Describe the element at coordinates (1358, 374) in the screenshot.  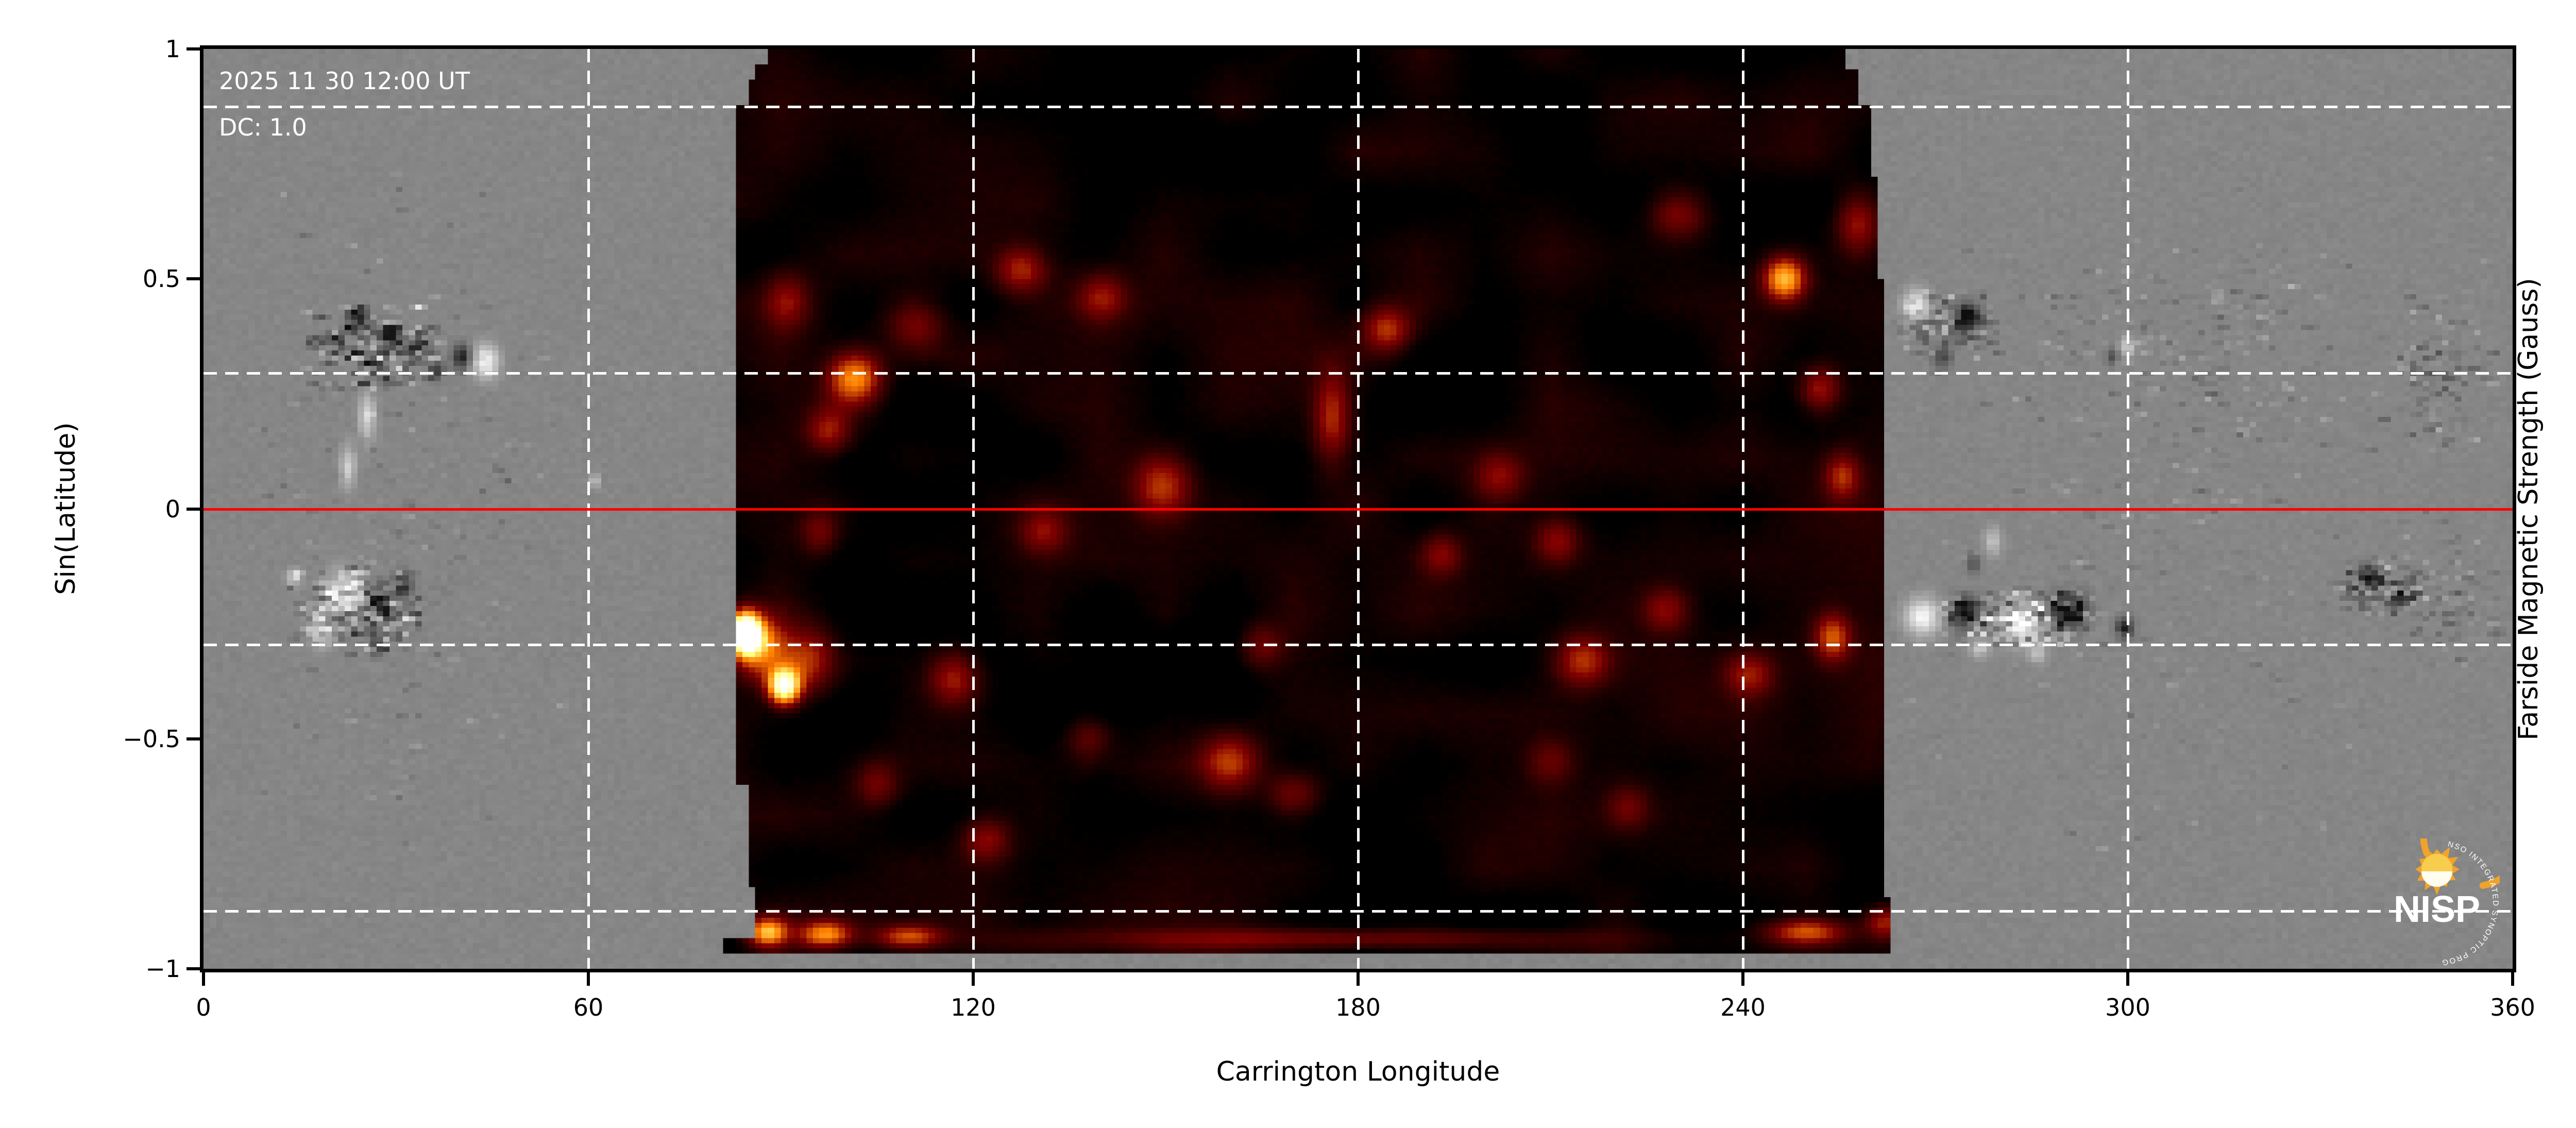
I see `gridline-horizontal-0.295` at that location.